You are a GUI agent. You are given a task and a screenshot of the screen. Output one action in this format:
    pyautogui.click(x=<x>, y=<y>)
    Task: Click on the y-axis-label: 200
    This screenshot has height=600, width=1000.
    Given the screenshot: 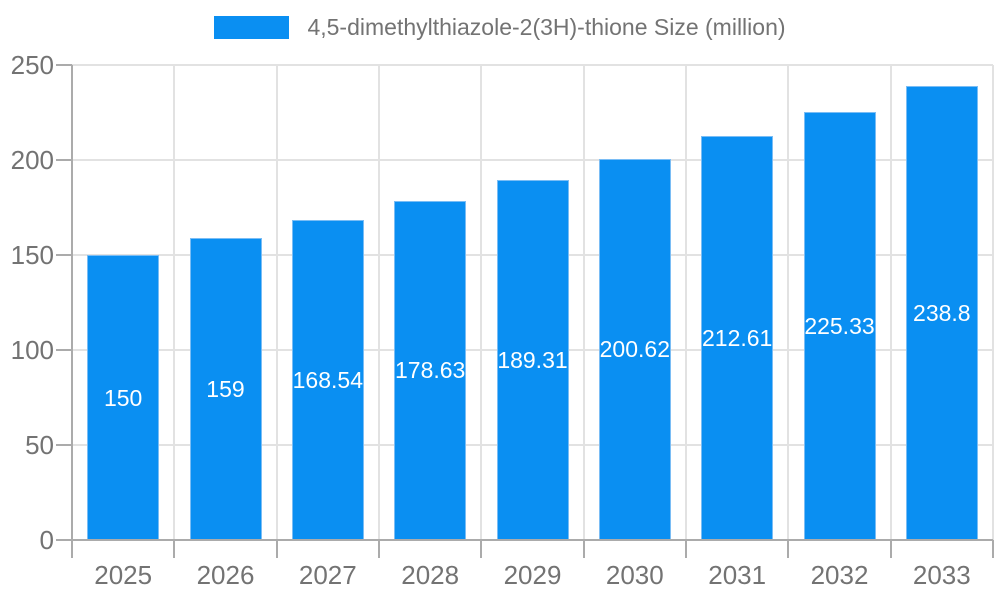 What is the action you would take?
    pyautogui.click(x=32, y=160)
    